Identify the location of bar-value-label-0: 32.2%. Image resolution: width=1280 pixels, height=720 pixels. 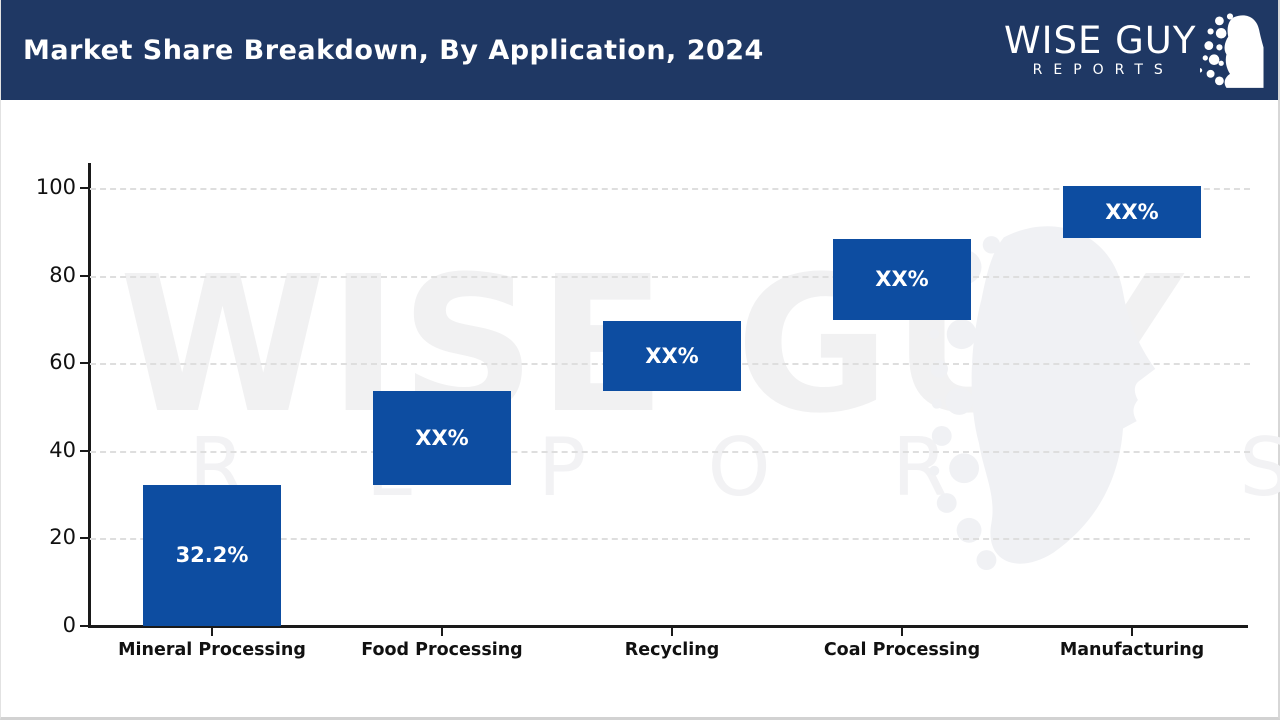
(212, 555).